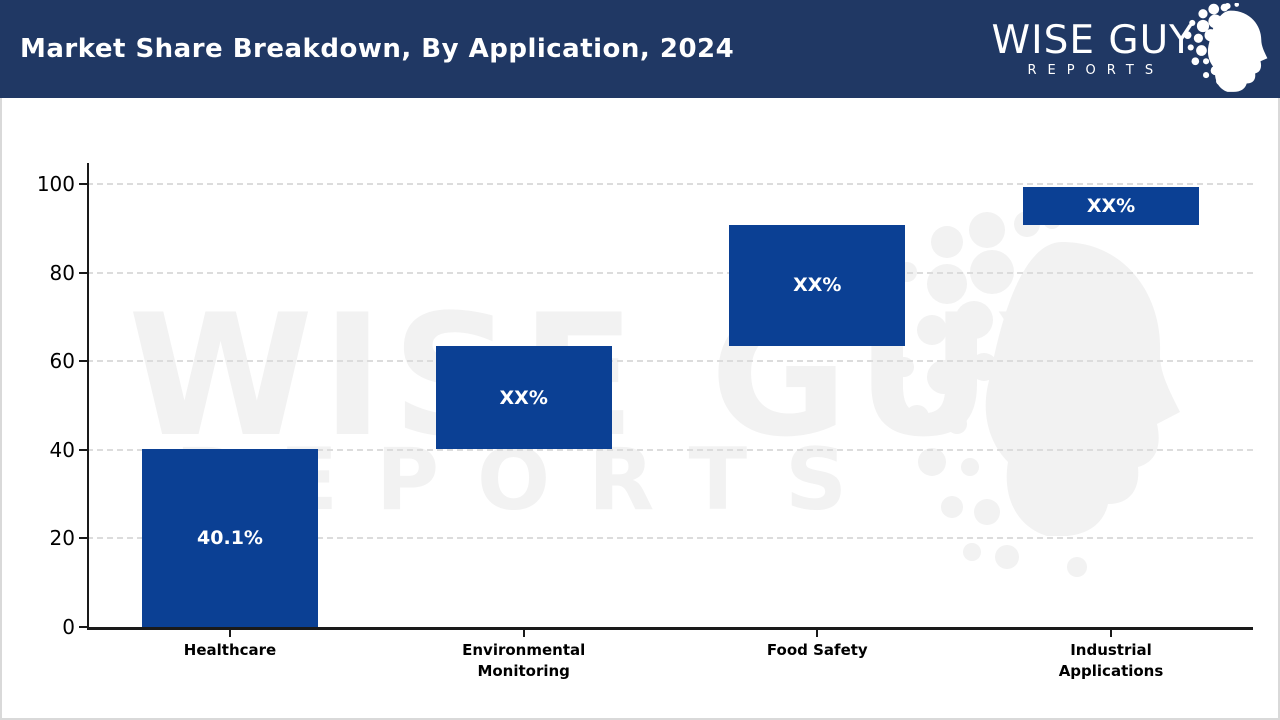 The height and width of the screenshot is (720, 1280). I want to click on brand-head-icon, so click(1225, 47).